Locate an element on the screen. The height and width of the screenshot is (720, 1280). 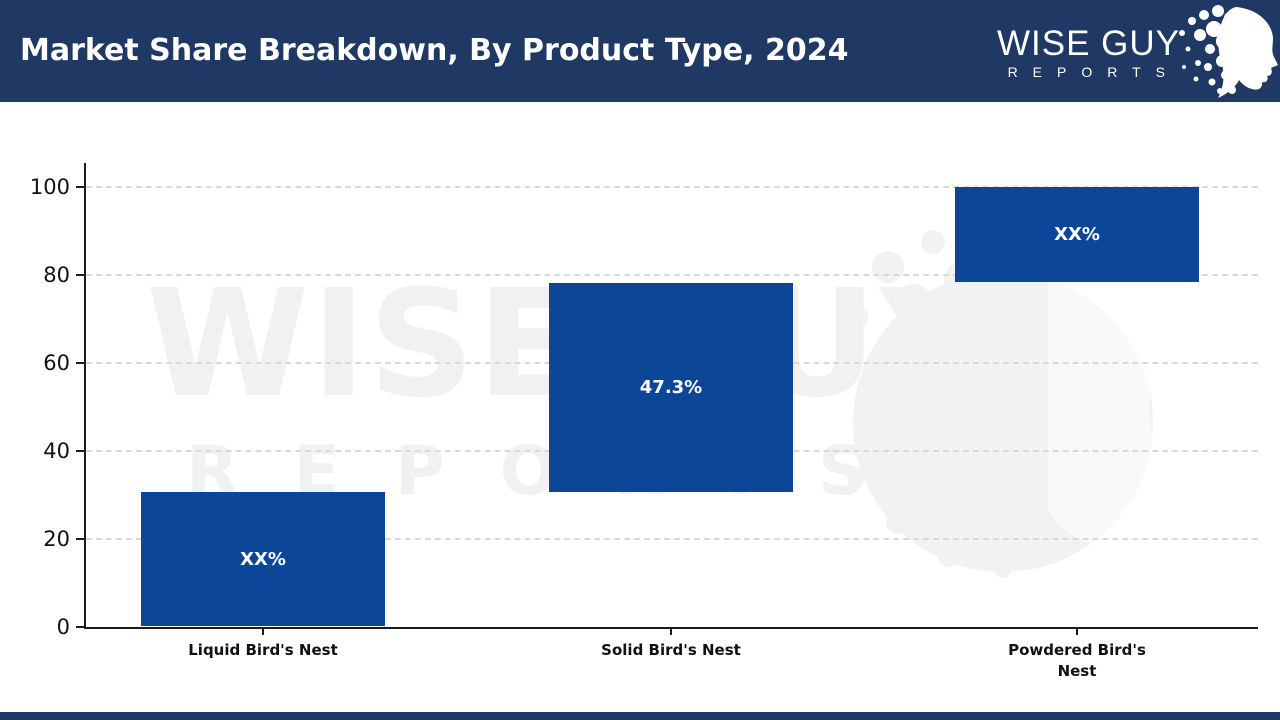
y-tick-label: 0 is located at coordinates (63, 627).